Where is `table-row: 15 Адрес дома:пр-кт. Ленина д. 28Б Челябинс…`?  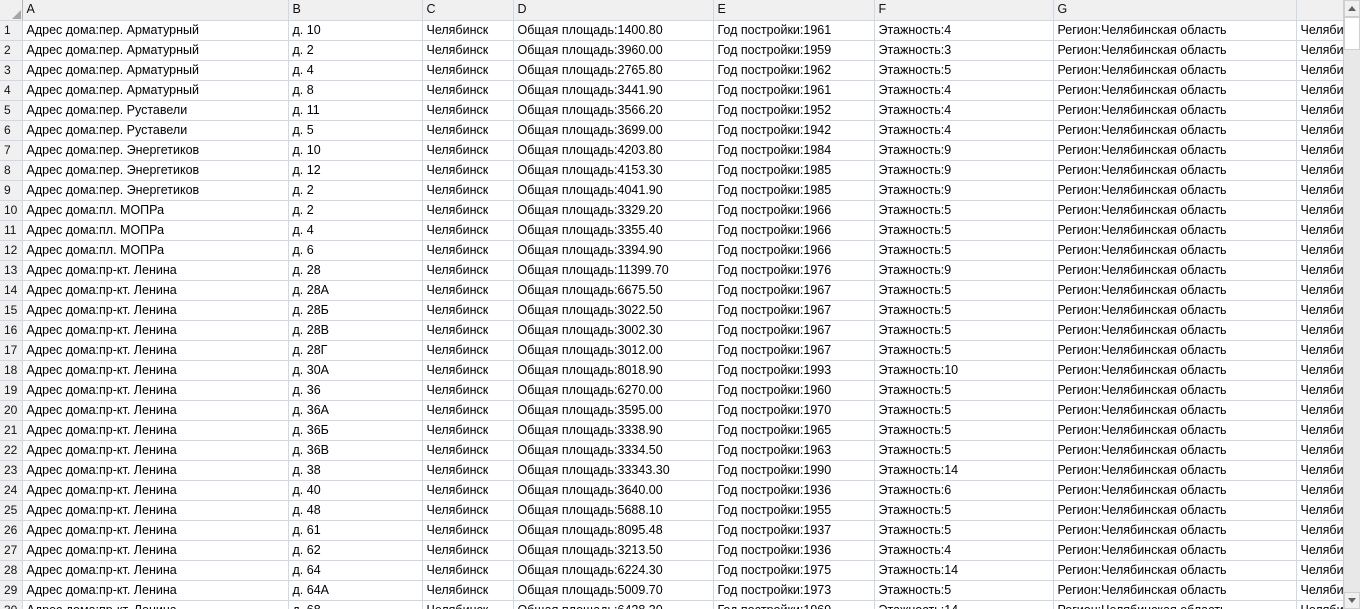 table-row: 15 Адрес дома:пр-кт. Ленина д. 28Б Челябинс… is located at coordinates (671, 310).